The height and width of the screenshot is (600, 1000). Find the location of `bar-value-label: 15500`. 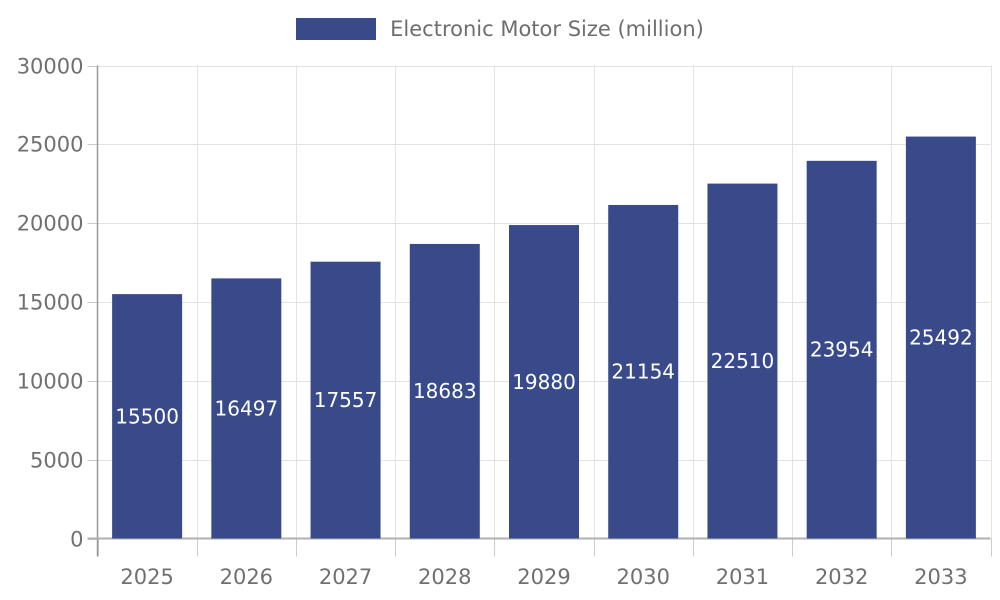

bar-value-label: 15500 is located at coordinates (147, 416).